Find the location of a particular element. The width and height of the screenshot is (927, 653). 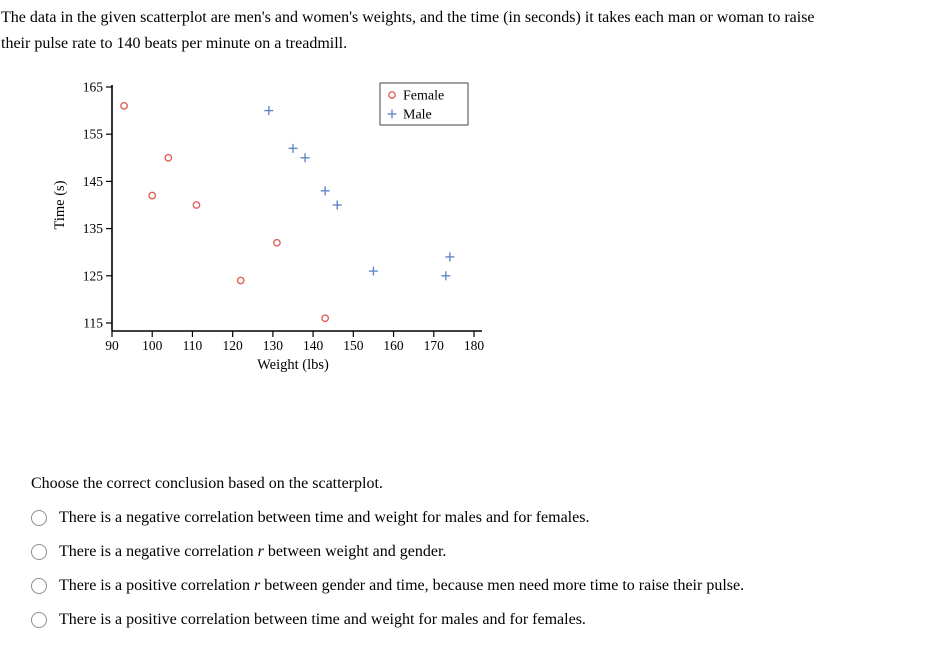

legend-box is located at coordinates (424, 104).